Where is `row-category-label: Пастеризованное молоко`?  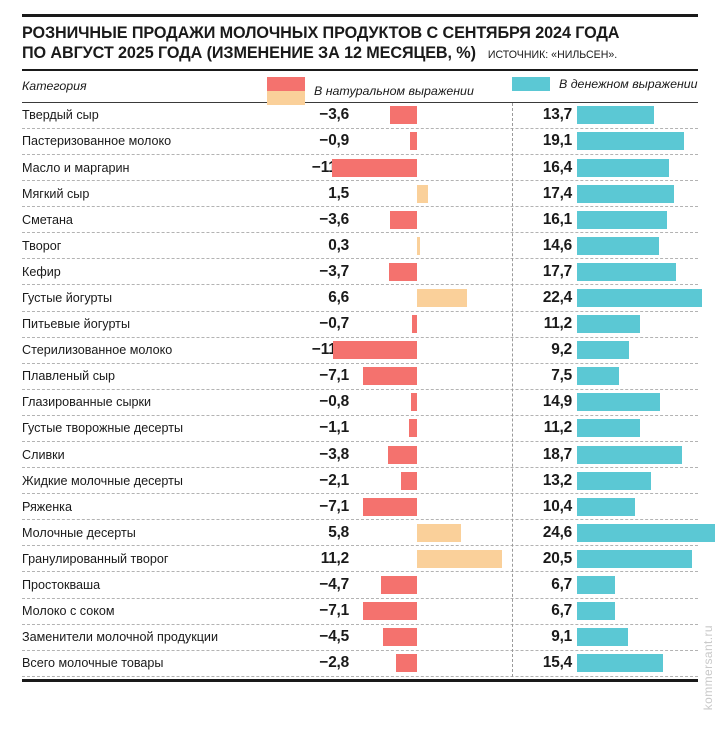
row-category-label: Пастеризованное молоко is located at coordinates (97, 141).